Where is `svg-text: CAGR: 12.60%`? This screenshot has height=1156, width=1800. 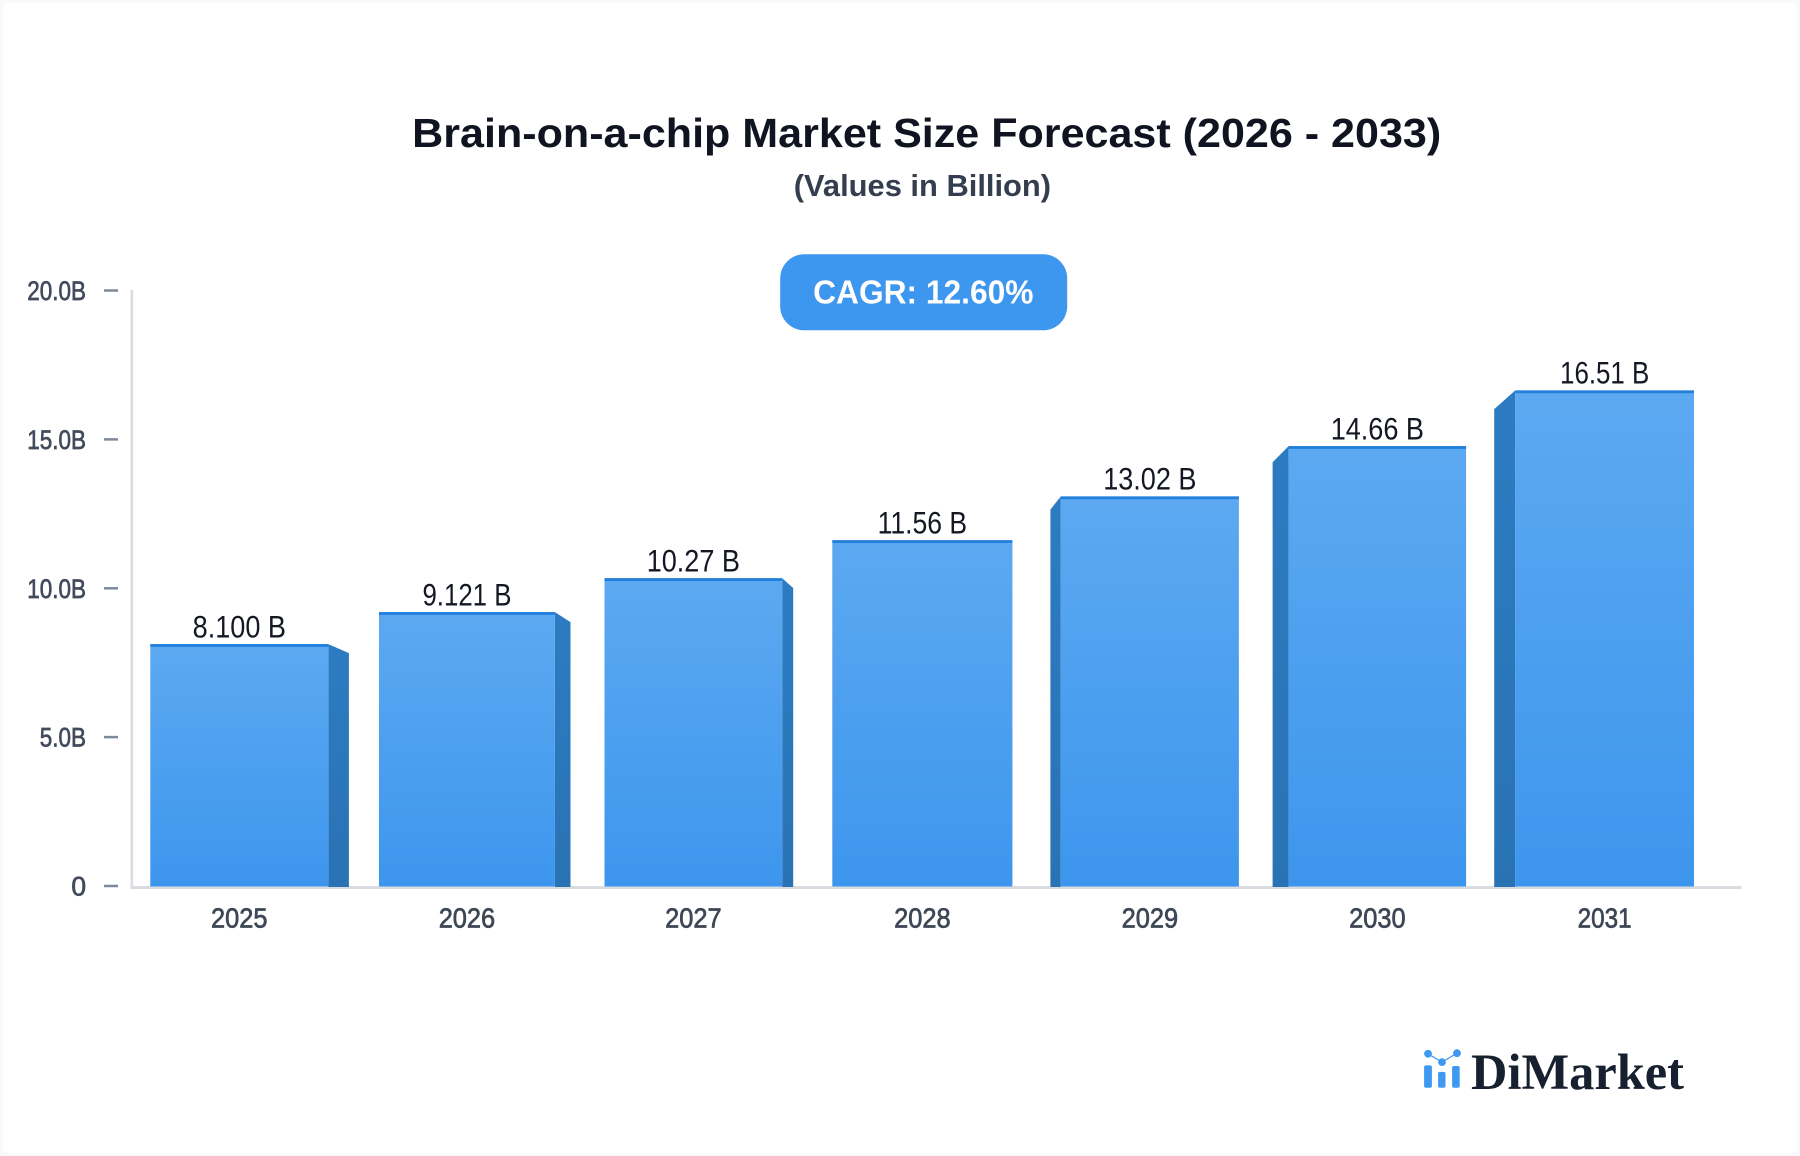
svg-text: CAGR: 12.60% is located at coordinates (923, 293).